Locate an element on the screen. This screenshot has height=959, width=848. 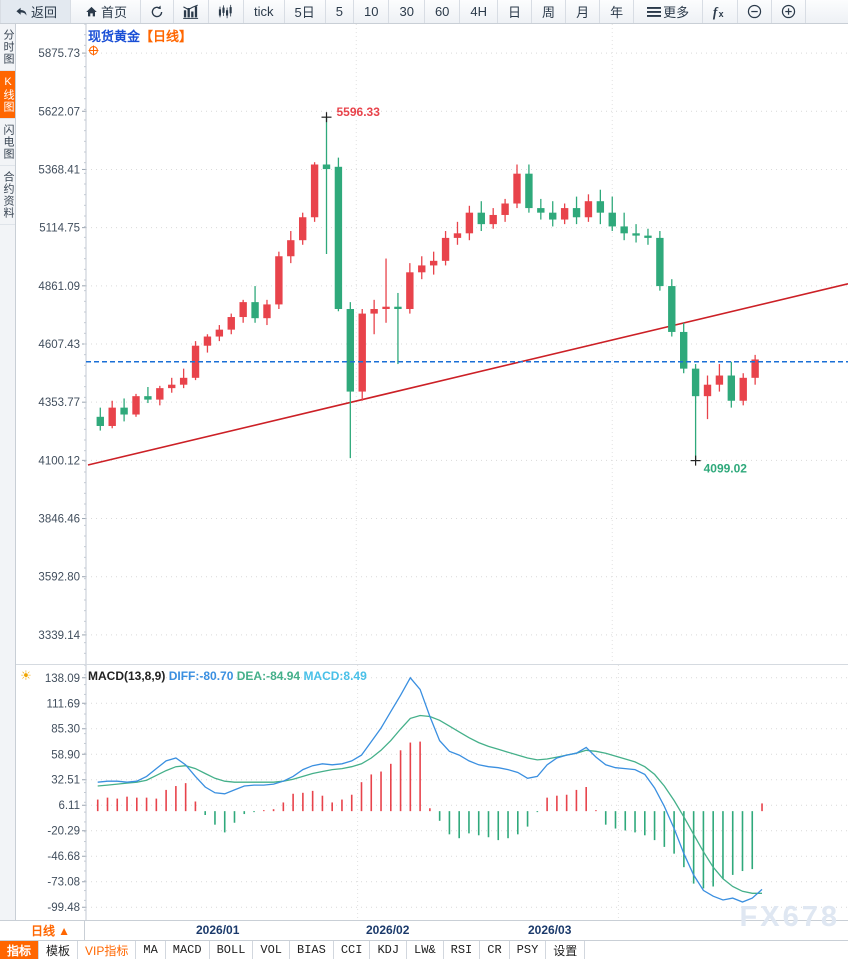
chart-symbol: 现货黄金 is located at coordinates (114, 36).